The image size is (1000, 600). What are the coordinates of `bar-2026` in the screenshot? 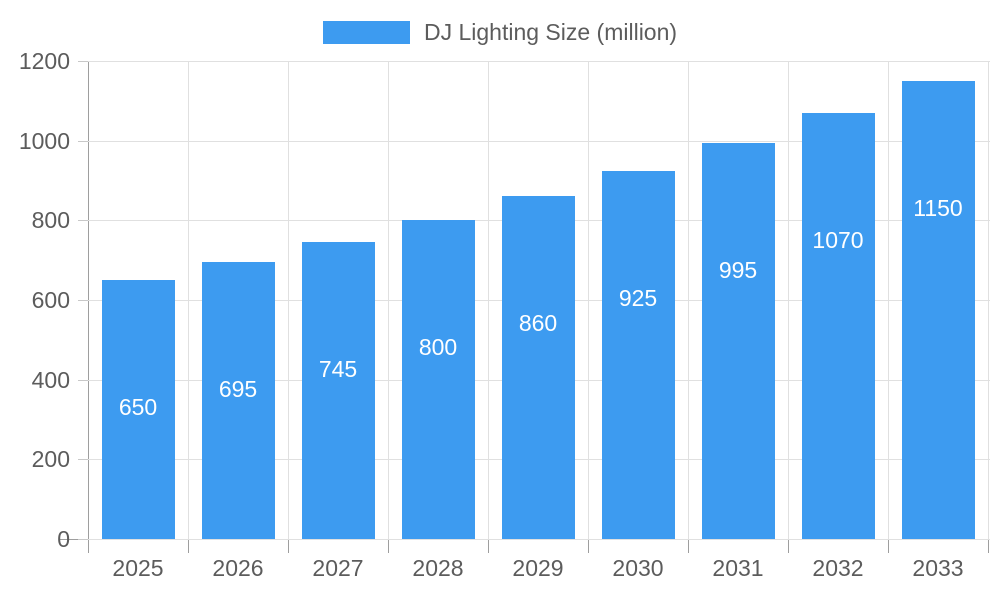 It's located at (238, 400).